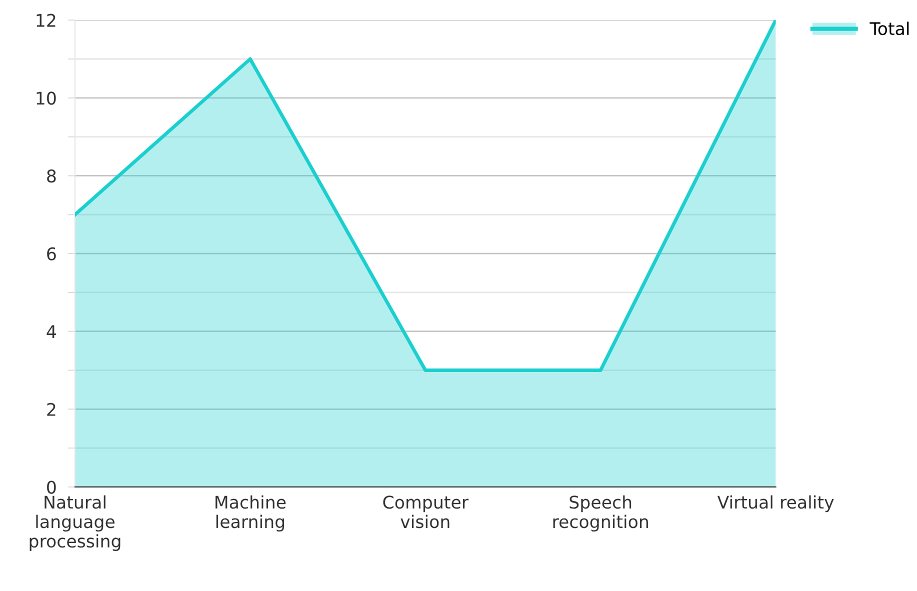 Image resolution: width=917 pixels, height=591 pixels. I want to click on legend-label: Total, so click(889, 29).